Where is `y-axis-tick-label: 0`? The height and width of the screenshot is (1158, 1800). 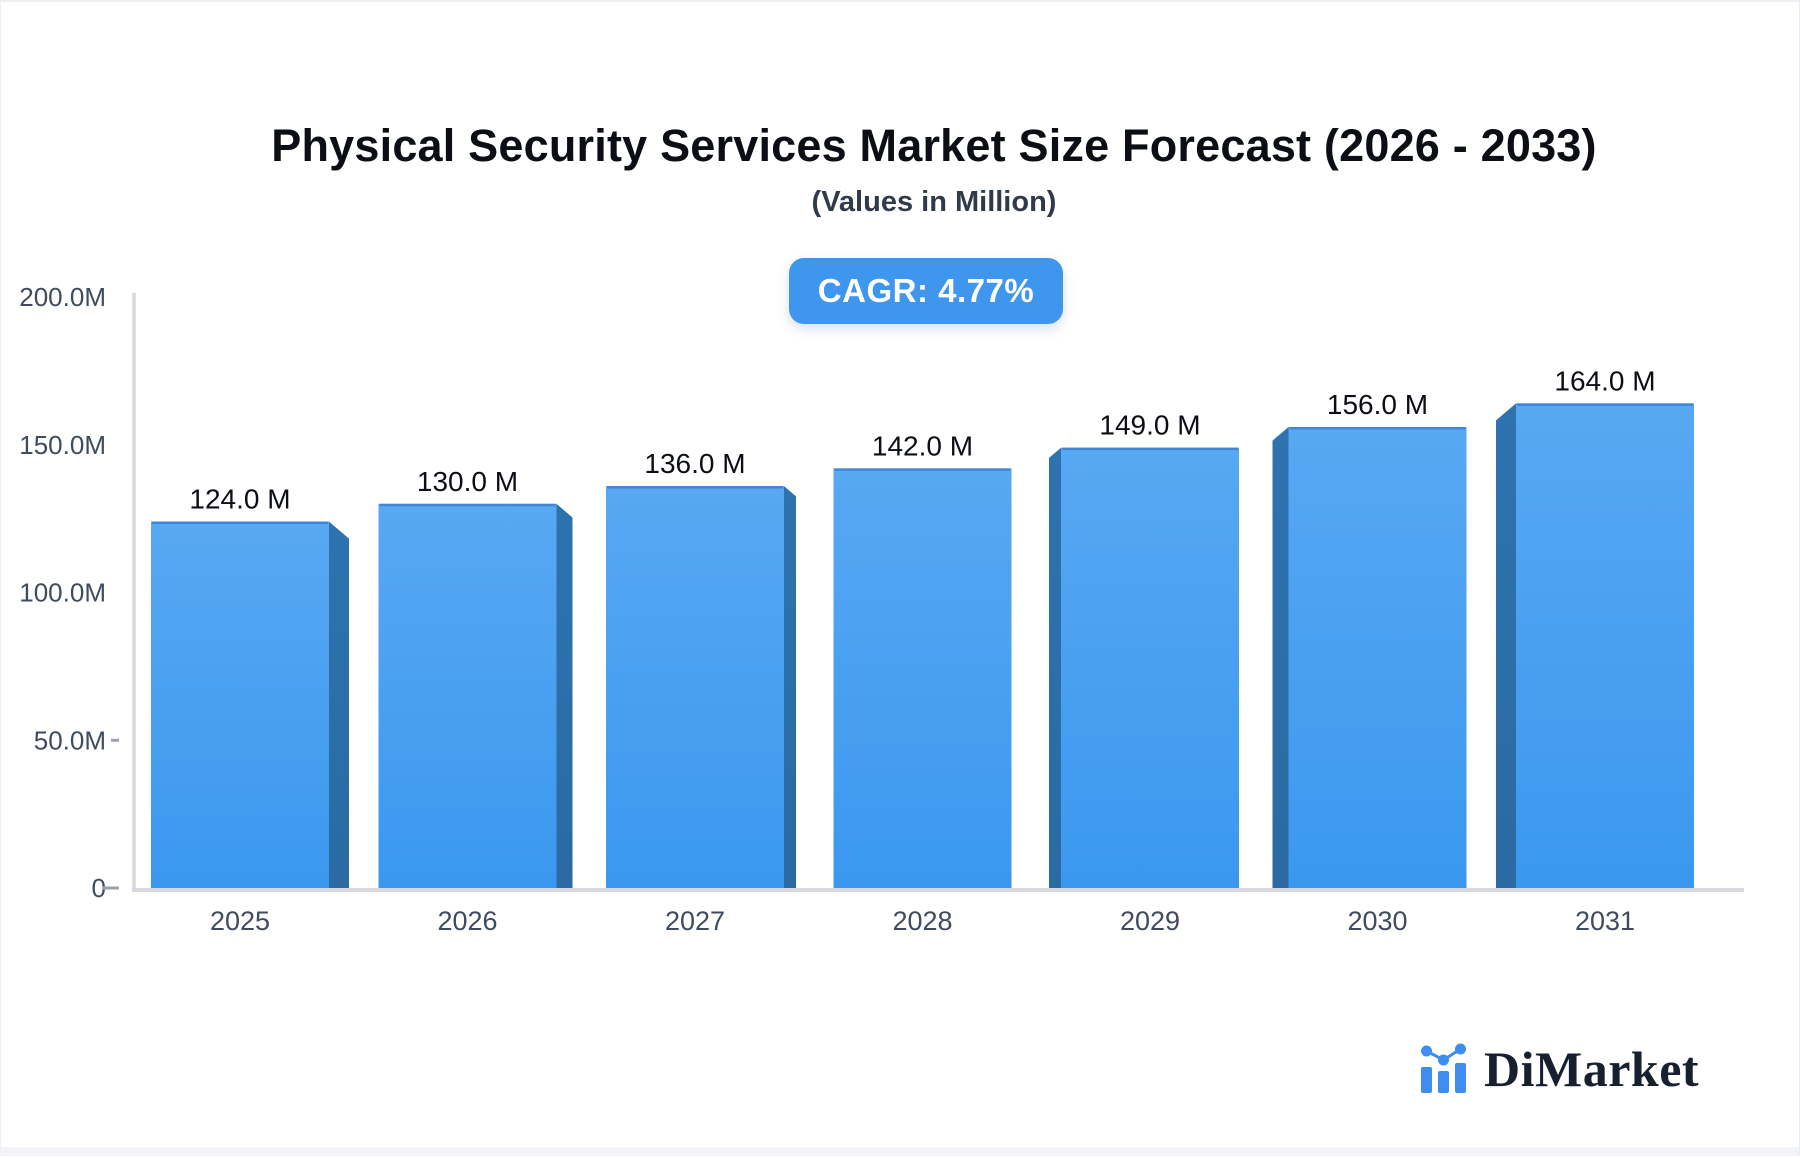 y-axis-tick-label: 0 is located at coordinates (99, 888).